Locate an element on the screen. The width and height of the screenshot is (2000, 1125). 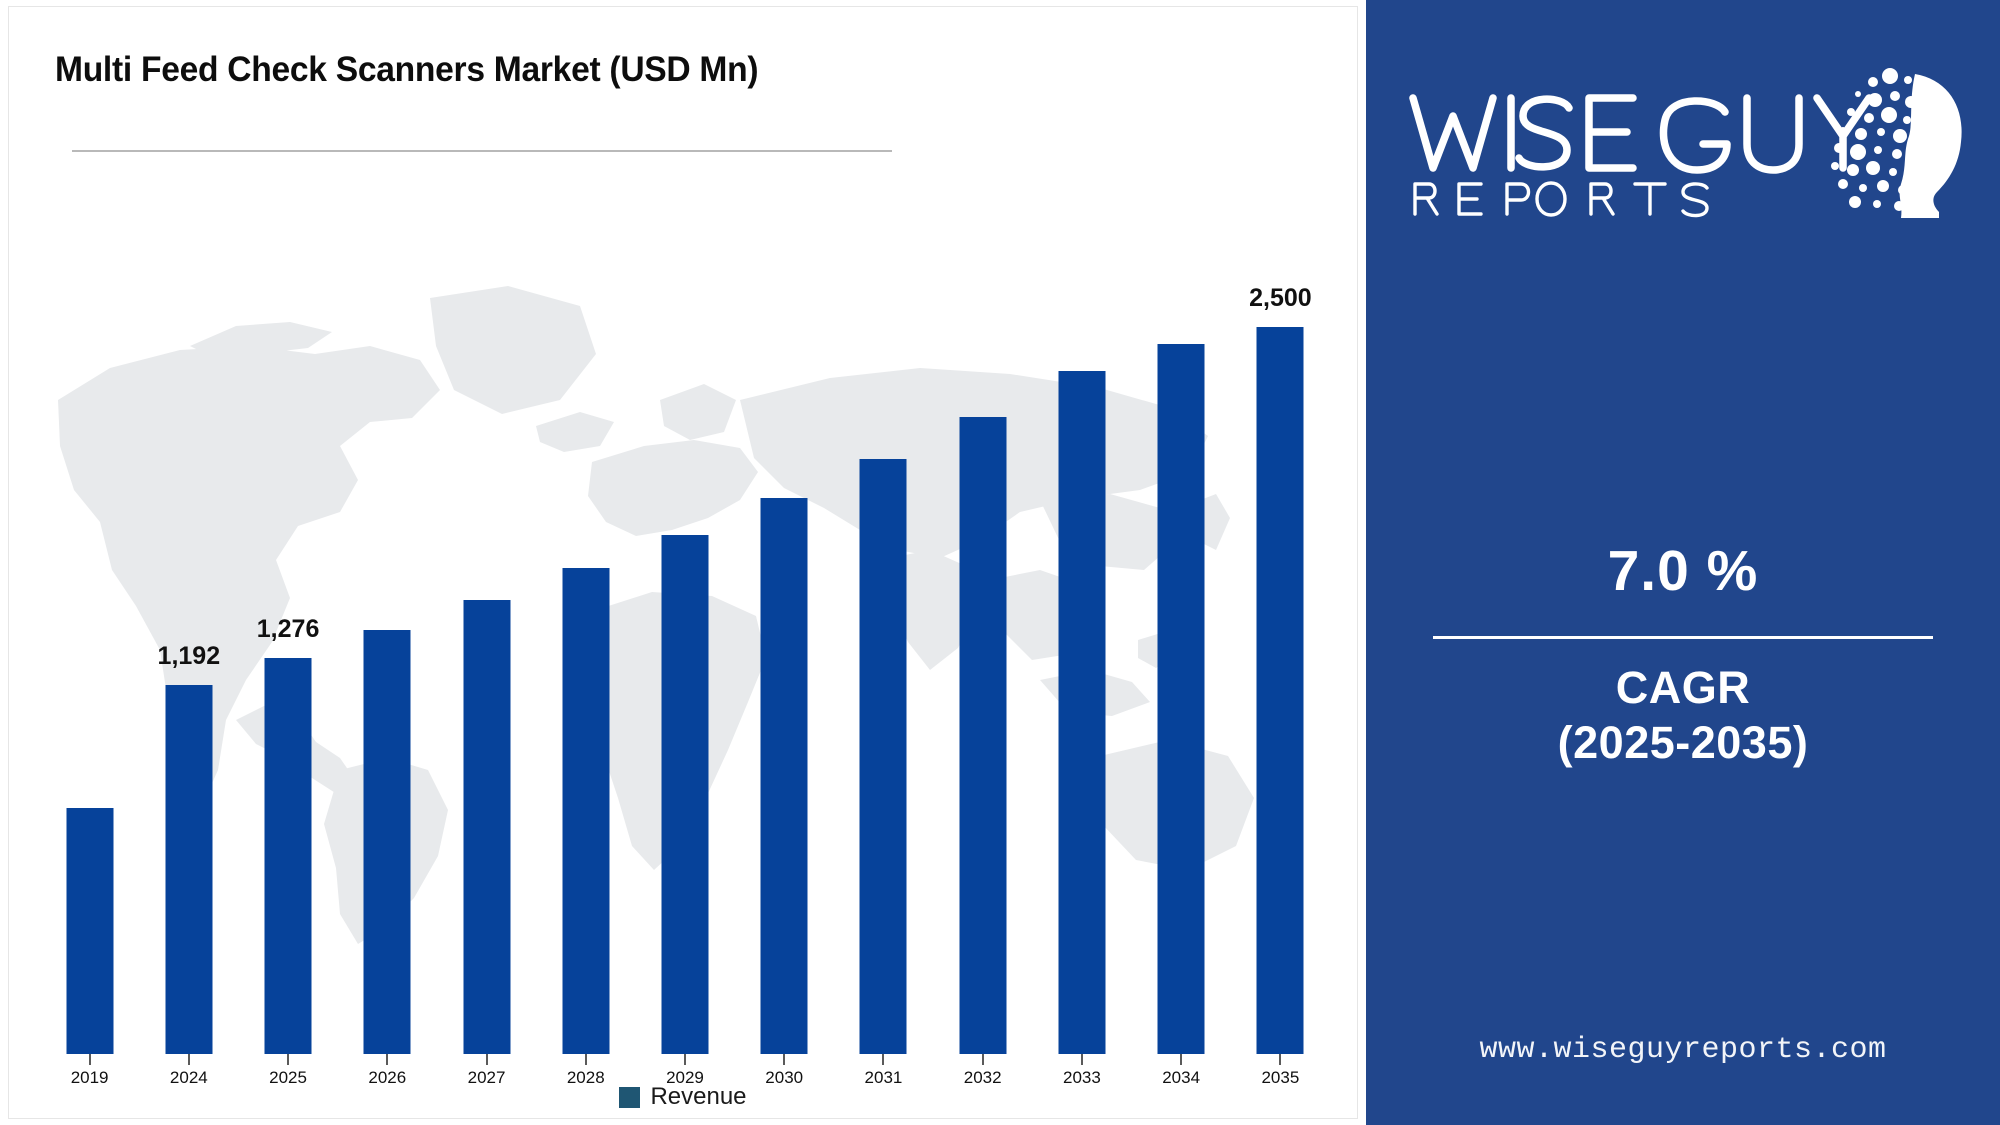
bar-column-2035: 2,500 is located at coordinates (1280, 617).